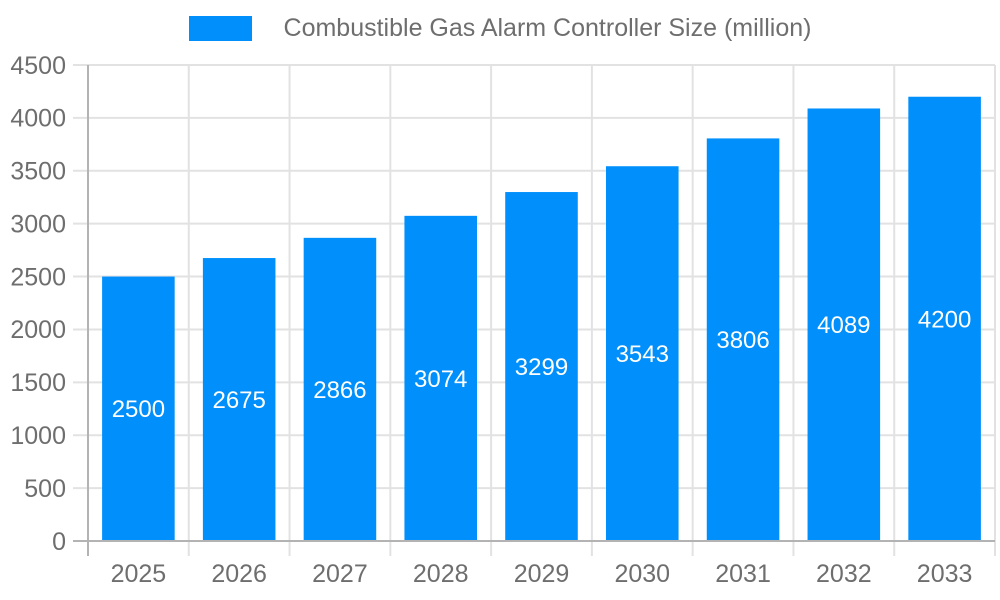 The height and width of the screenshot is (600, 1000). What do you see at coordinates (340, 574) in the screenshot?
I see `x-axis-tick-label: 2027` at bounding box center [340, 574].